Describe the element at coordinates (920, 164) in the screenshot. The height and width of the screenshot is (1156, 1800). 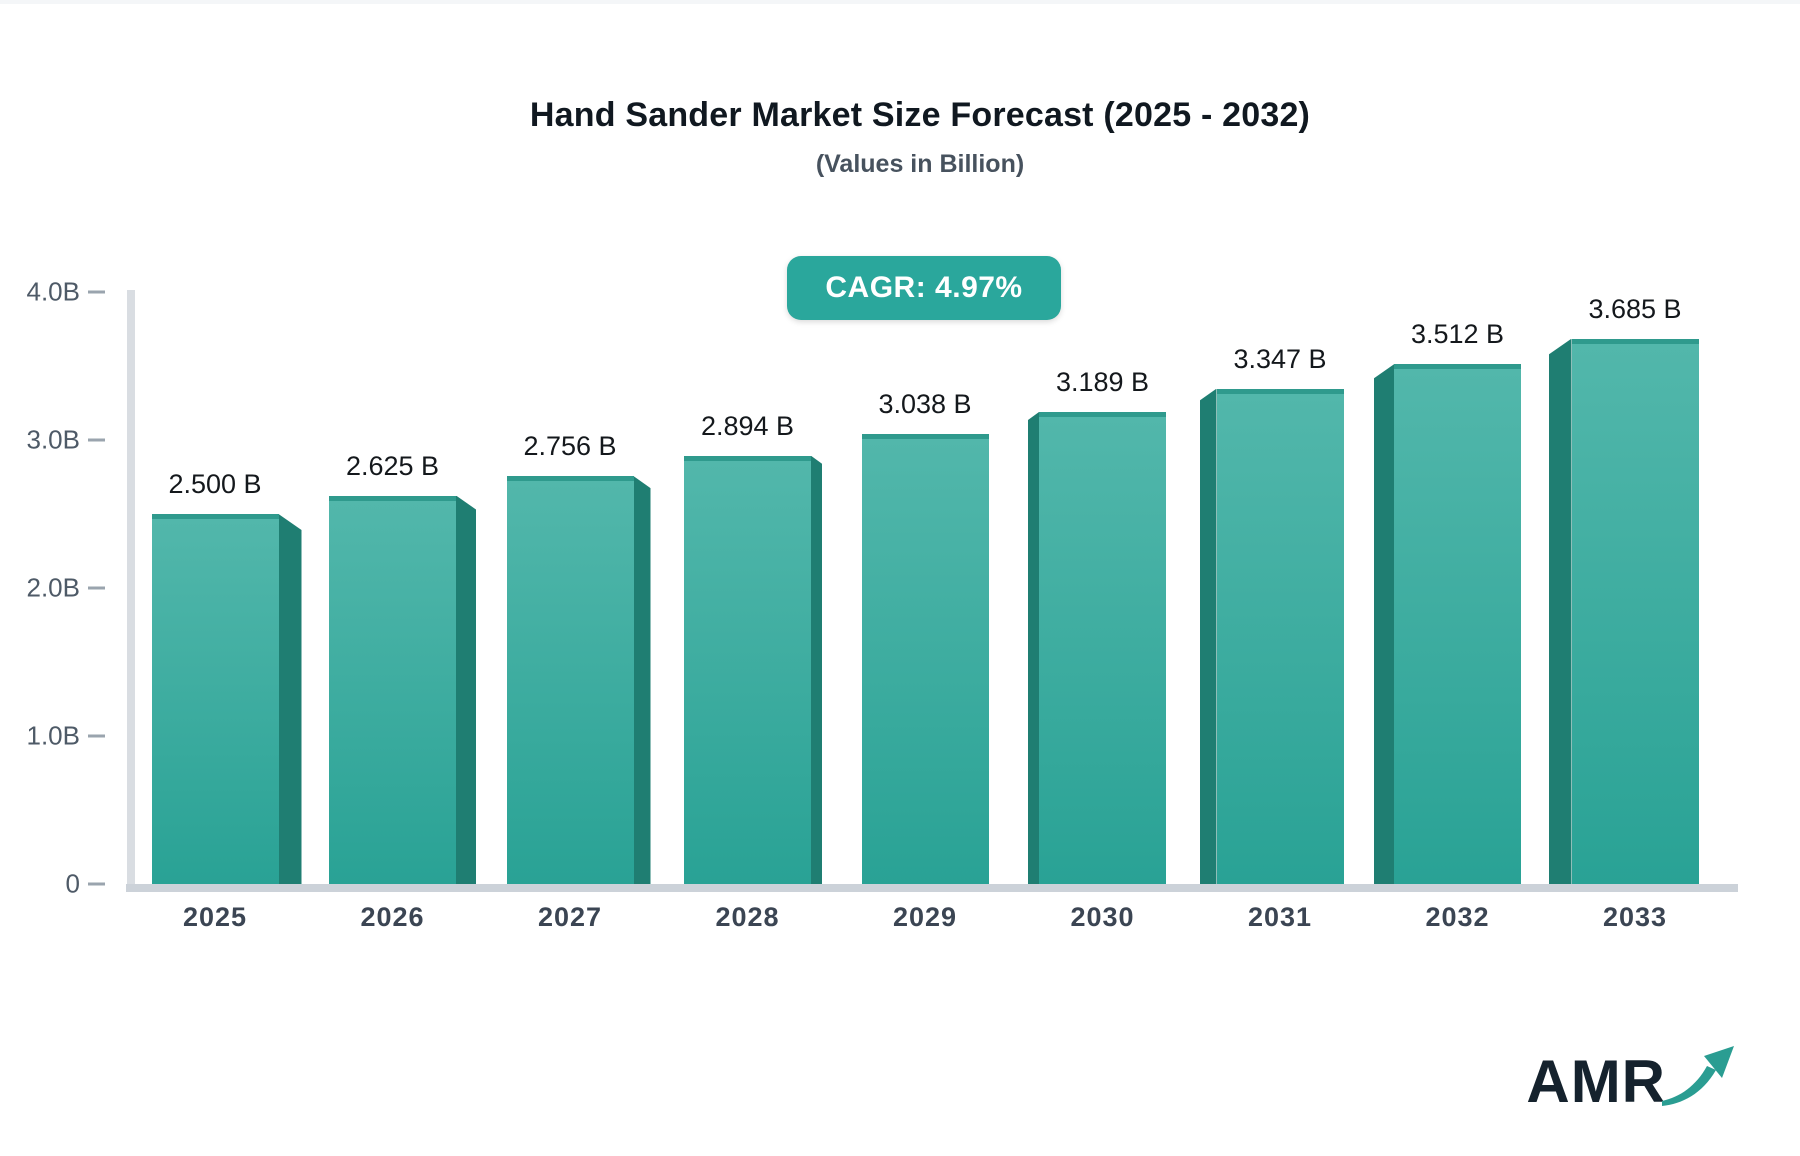
I see `chart-subtitle: (Values in Billion)` at that location.